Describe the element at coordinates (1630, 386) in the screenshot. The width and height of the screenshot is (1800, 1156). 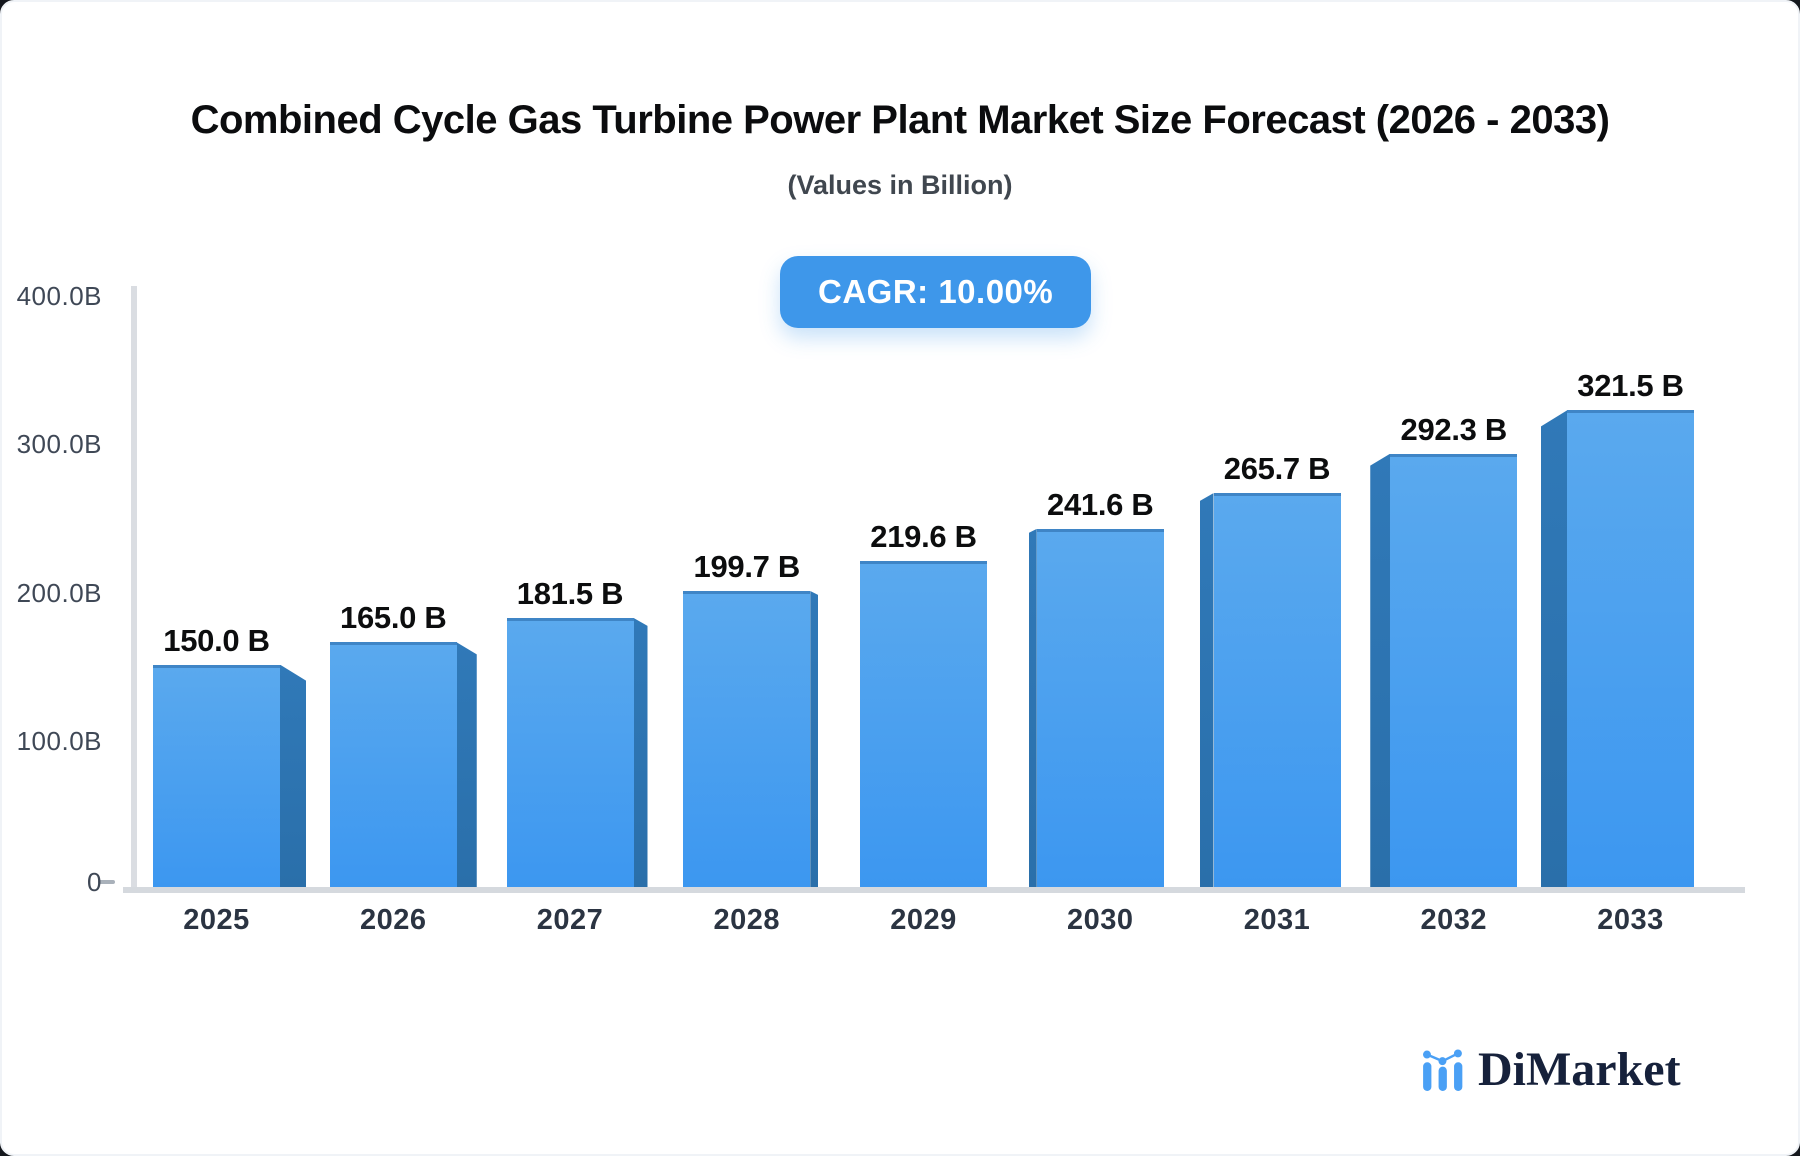
I see `bar-value-label: 321.5 B` at that location.